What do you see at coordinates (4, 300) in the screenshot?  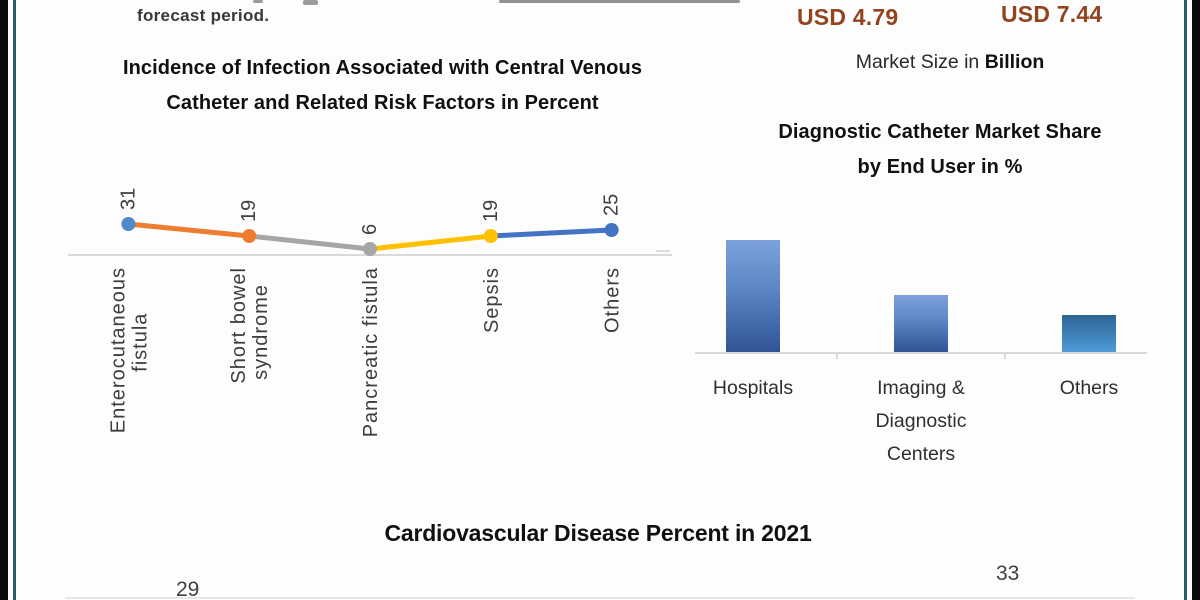 I see `screen-edge-left` at bounding box center [4, 300].